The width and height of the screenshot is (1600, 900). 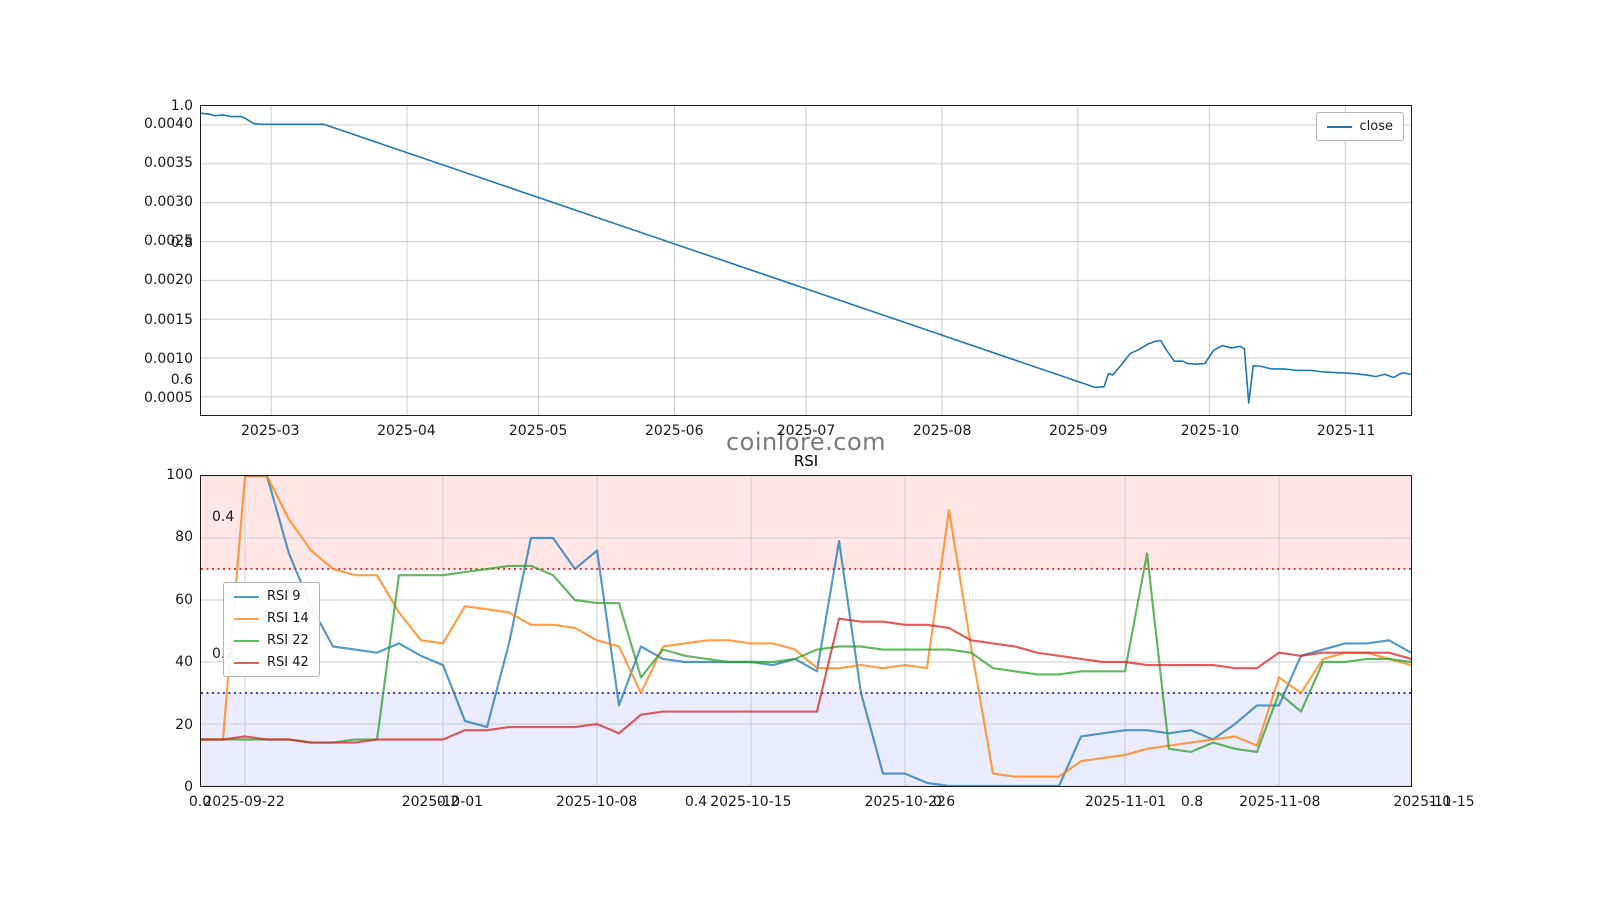 I want to click on rsi-ytick-label: 0, so click(x=188, y=787).